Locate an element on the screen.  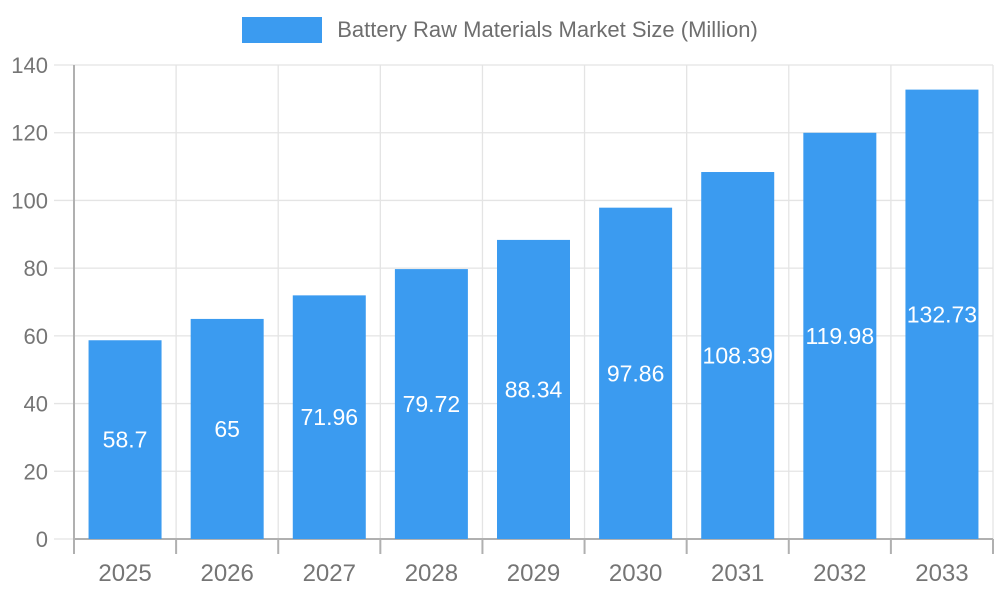
x-tick-label: 2028 is located at coordinates (431, 573).